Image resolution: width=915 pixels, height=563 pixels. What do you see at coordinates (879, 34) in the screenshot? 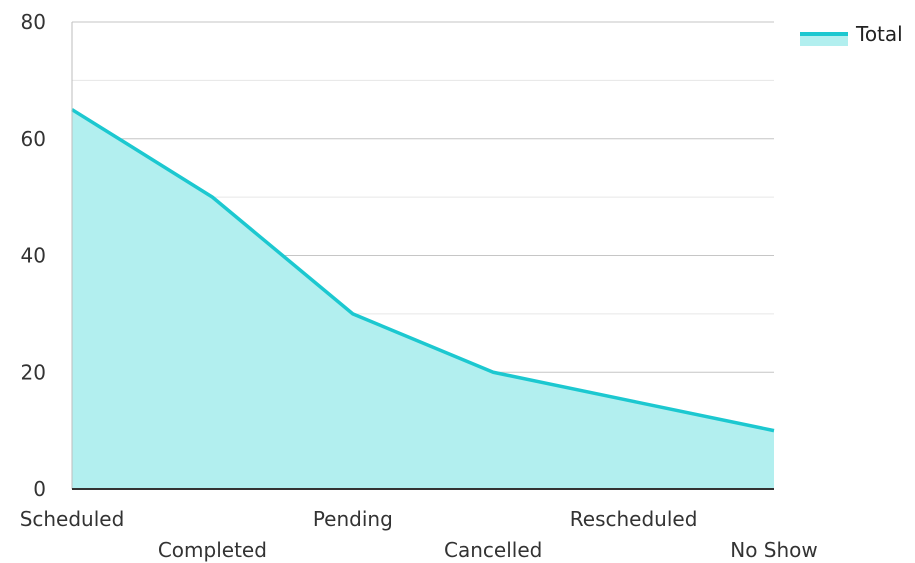
I see `legend-label: Total` at bounding box center [879, 34].